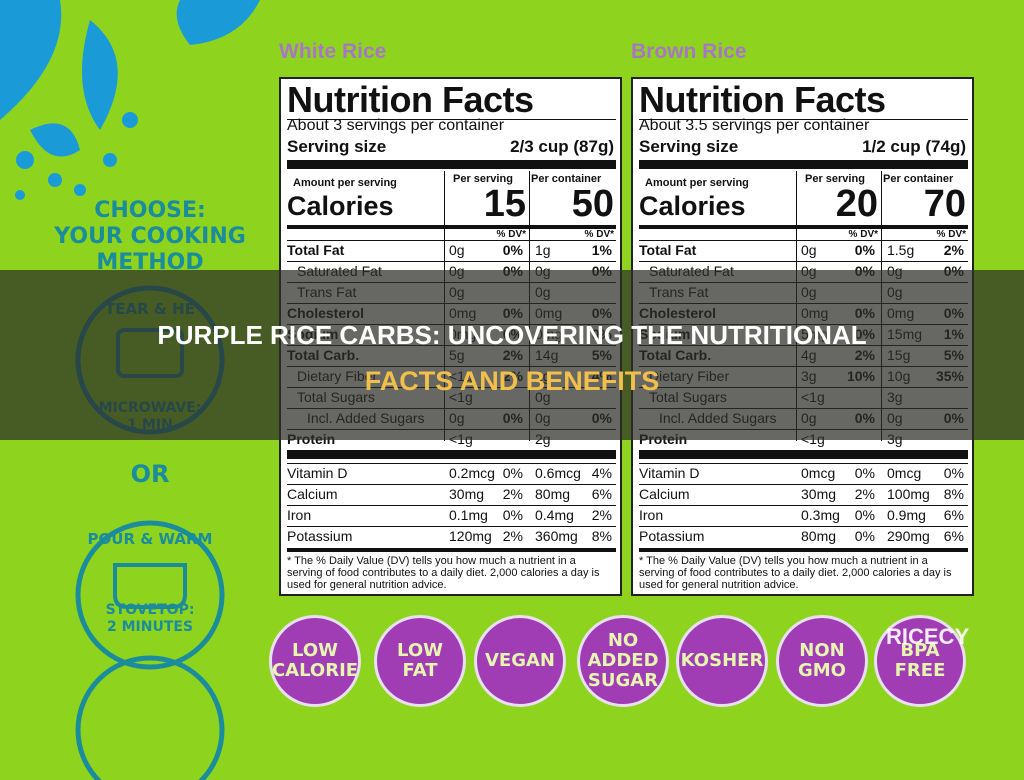 This screenshot has height=780, width=1024. What do you see at coordinates (623, 680) in the screenshot?
I see `badge-line: SUGAR` at bounding box center [623, 680].